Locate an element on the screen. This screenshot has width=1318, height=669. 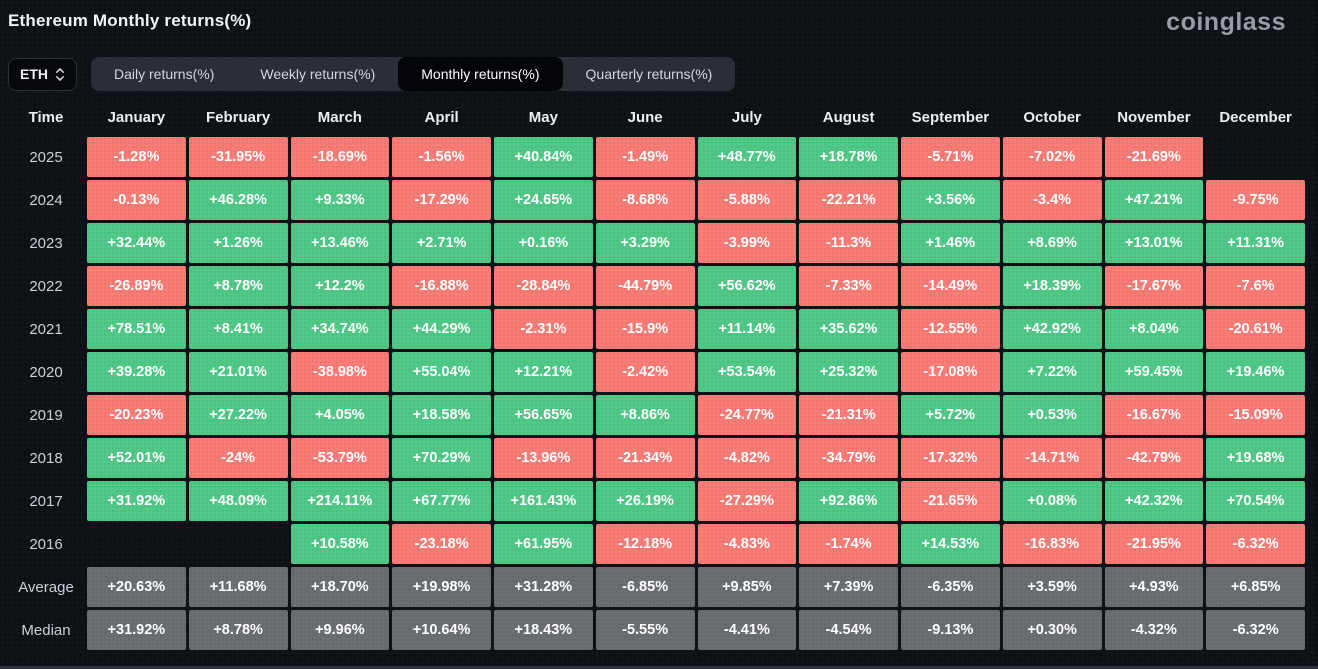
cell-2017-june: +26.19% is located at coordinates (645, 501).